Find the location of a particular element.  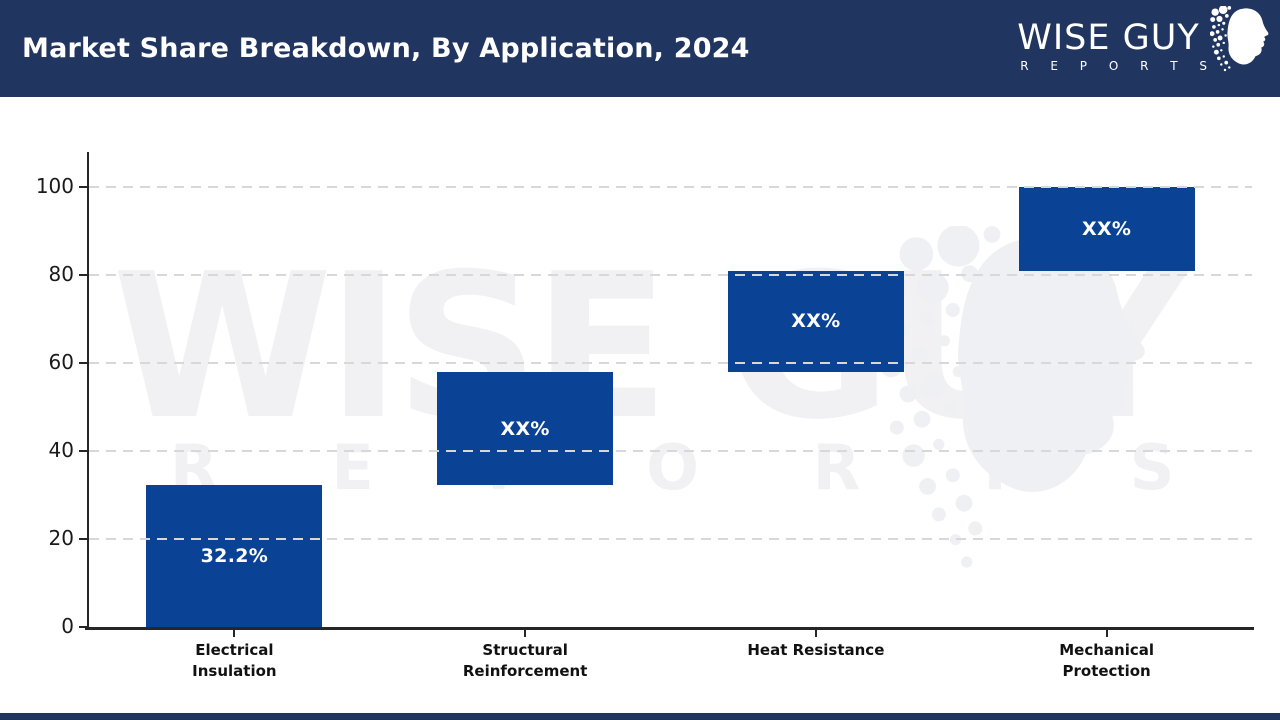

bar-value-label: 32.2% is located at coordinates (234, 556).